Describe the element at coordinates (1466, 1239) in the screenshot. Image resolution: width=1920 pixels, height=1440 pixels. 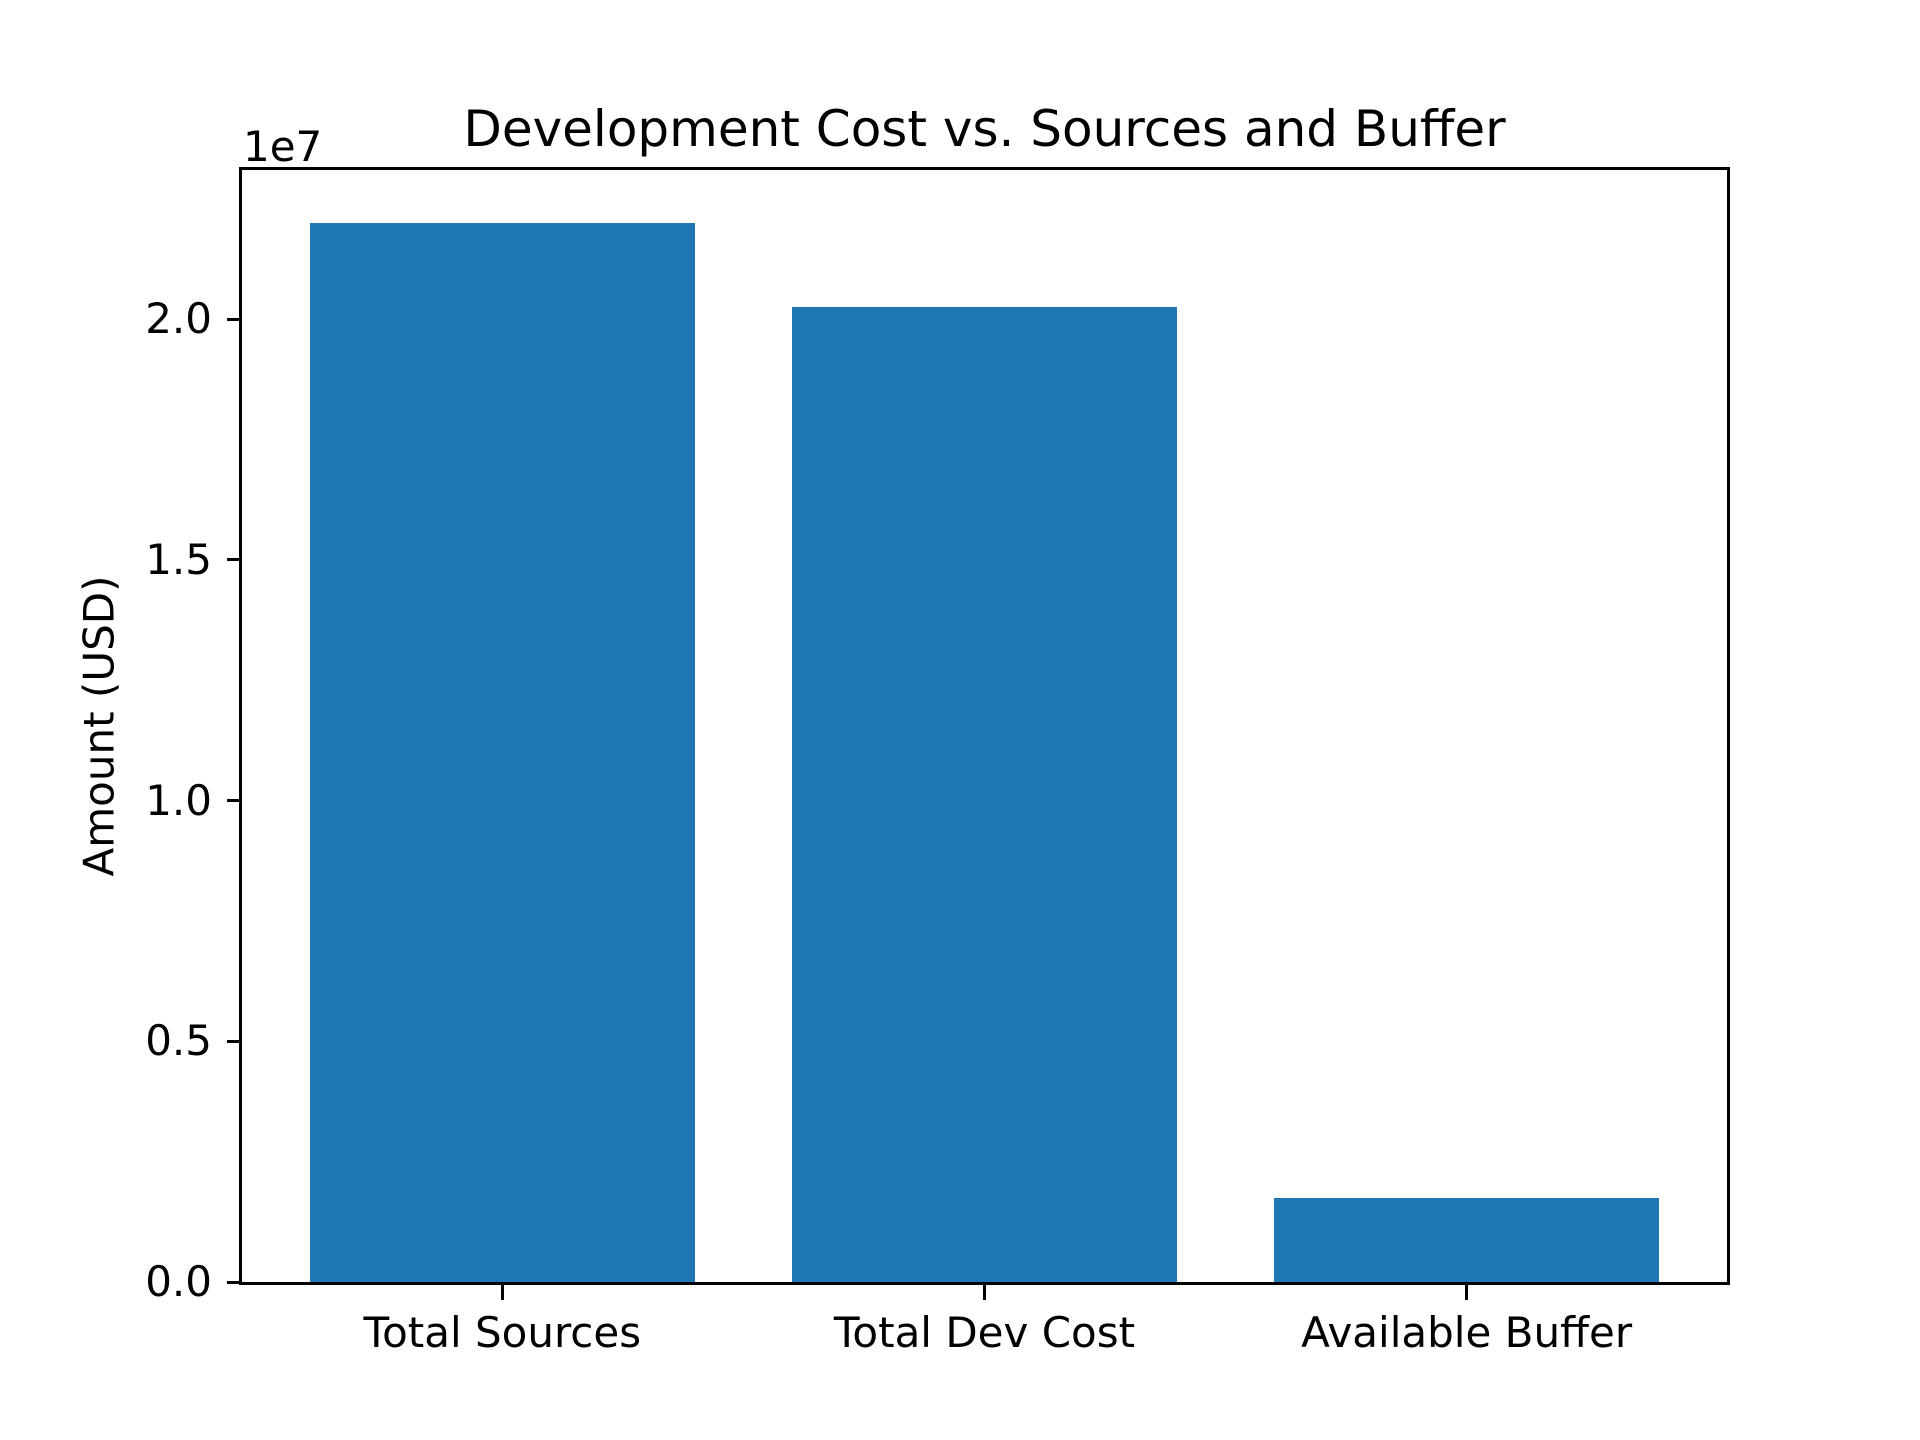
I see `bar-available-buffer` at that location.